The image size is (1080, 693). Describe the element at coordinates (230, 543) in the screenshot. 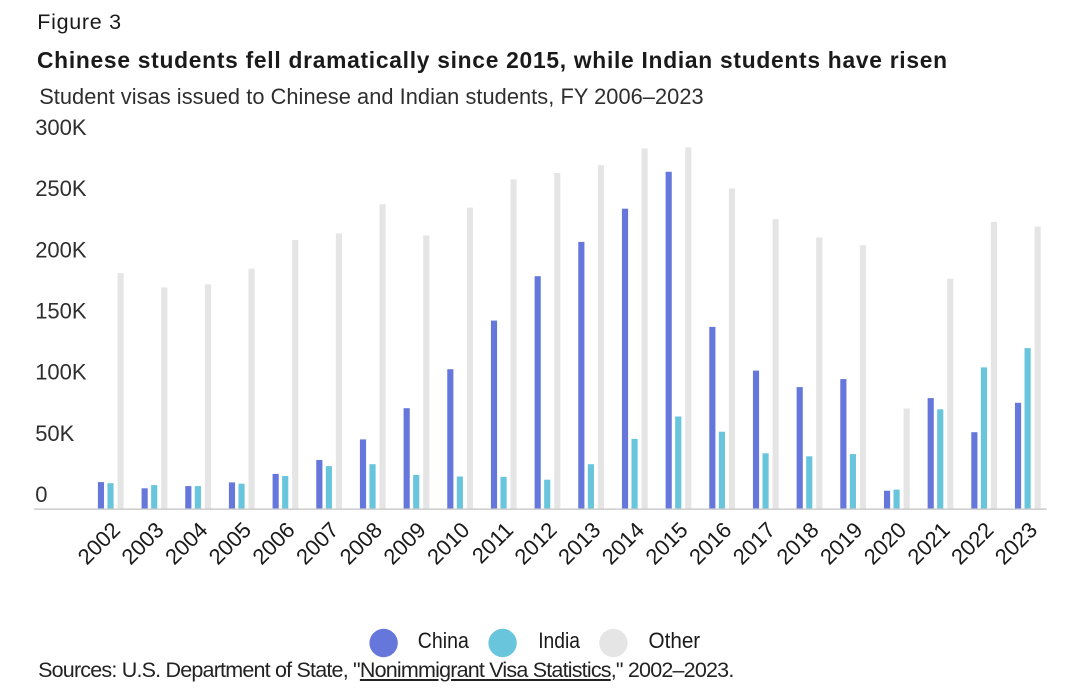

I see `svg-text: 2005` at that location.